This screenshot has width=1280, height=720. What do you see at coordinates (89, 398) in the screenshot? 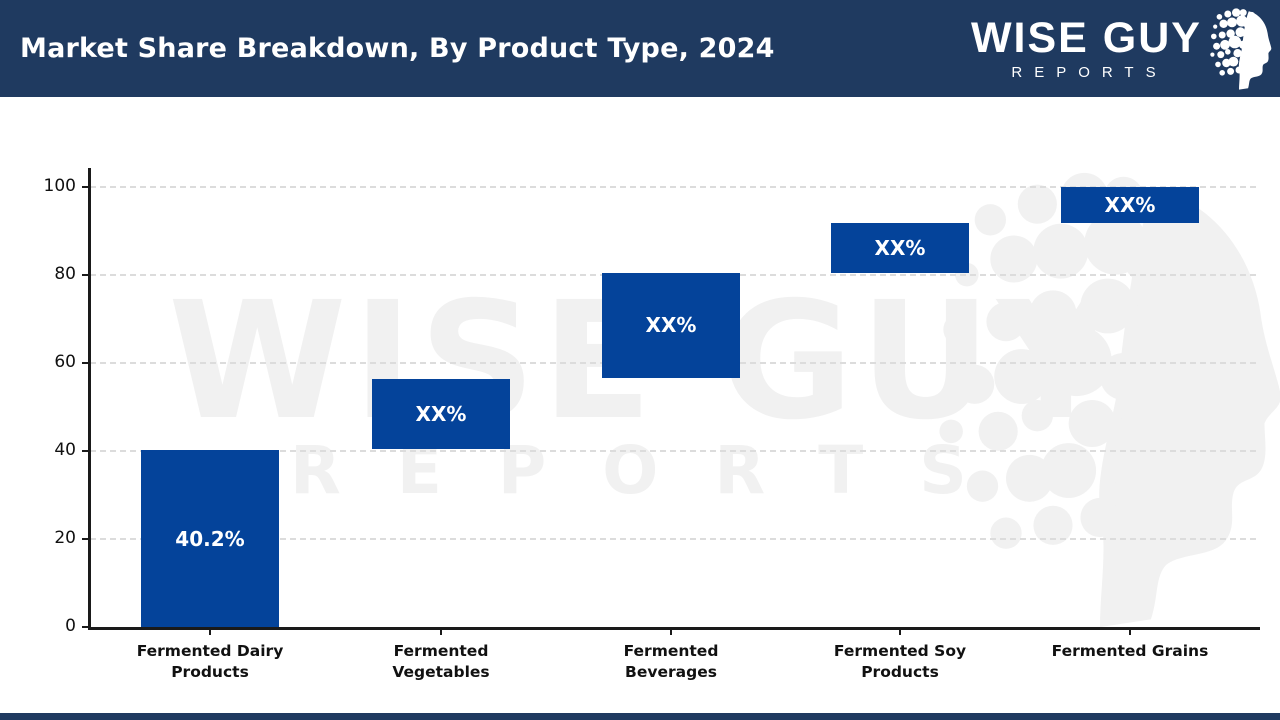
I see `y-axis-line` at bounding box center [89, 398].